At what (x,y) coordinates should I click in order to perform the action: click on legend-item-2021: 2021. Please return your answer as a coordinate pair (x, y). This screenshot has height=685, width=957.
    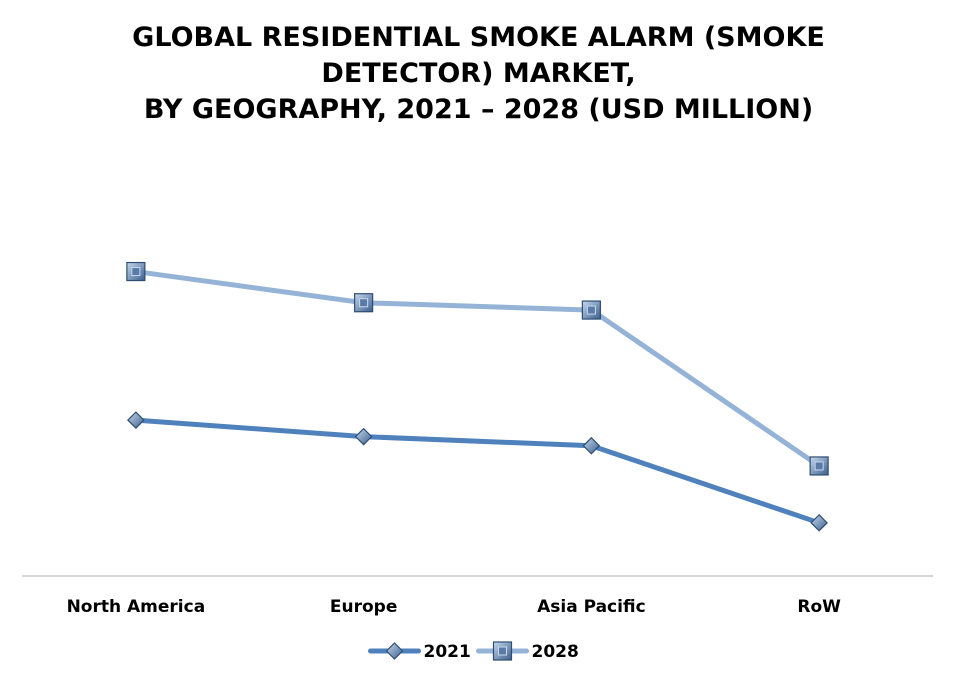
    Looking at the image, I should click on (419, 652).